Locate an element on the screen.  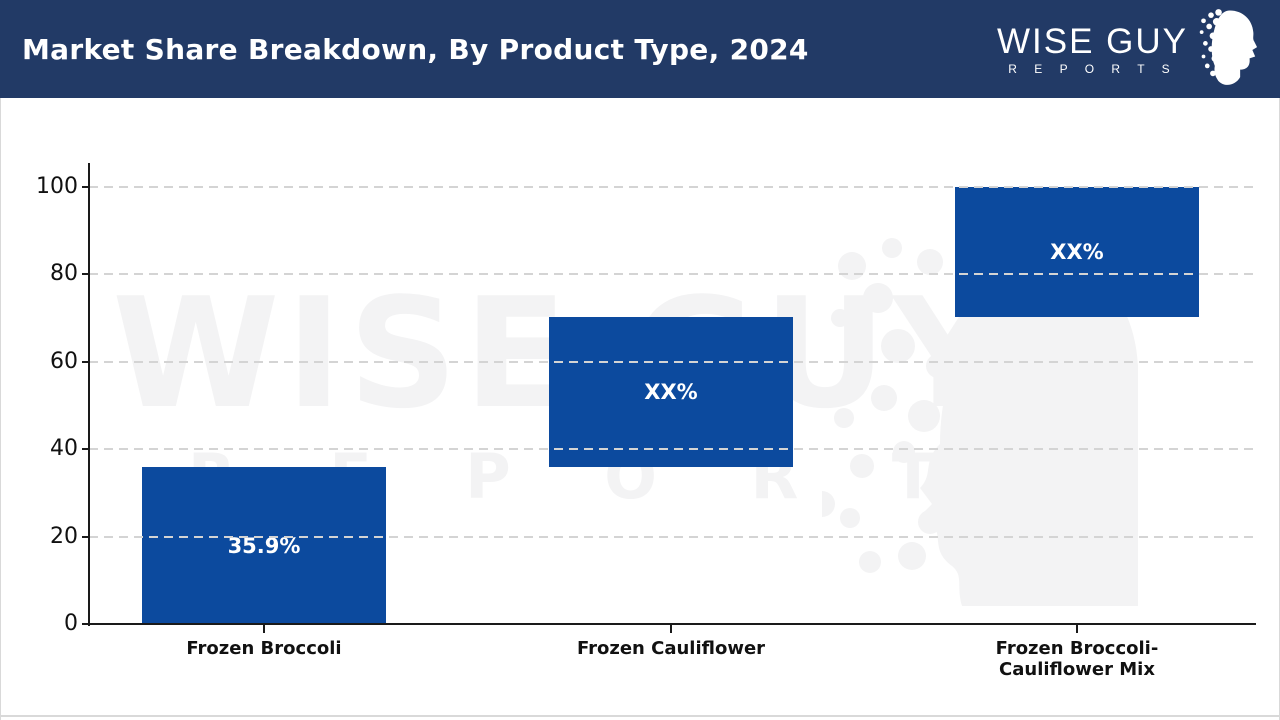
brand-logo-text: WISE GUY R E P O R T S is located at coordinates (1092, 49).